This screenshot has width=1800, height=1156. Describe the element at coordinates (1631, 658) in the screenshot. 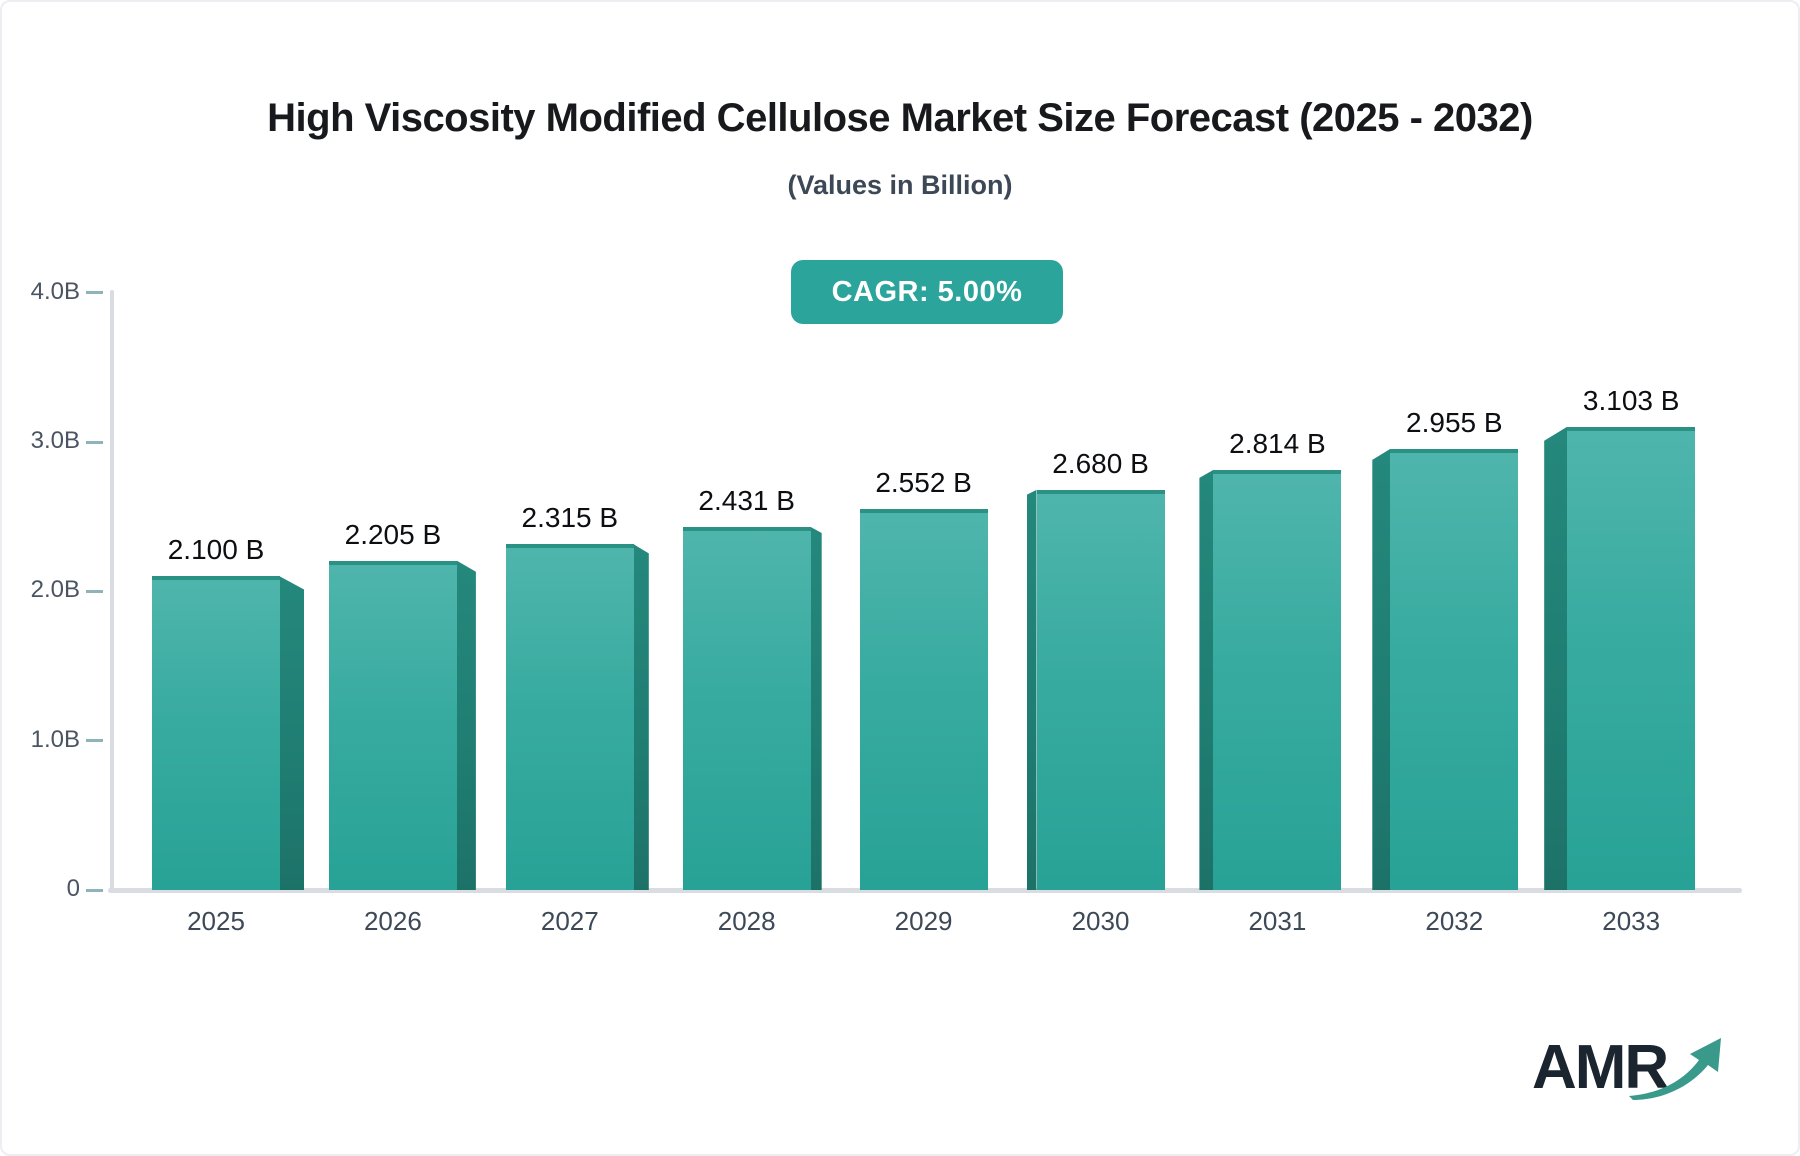

I see `bar-2033` at that location.